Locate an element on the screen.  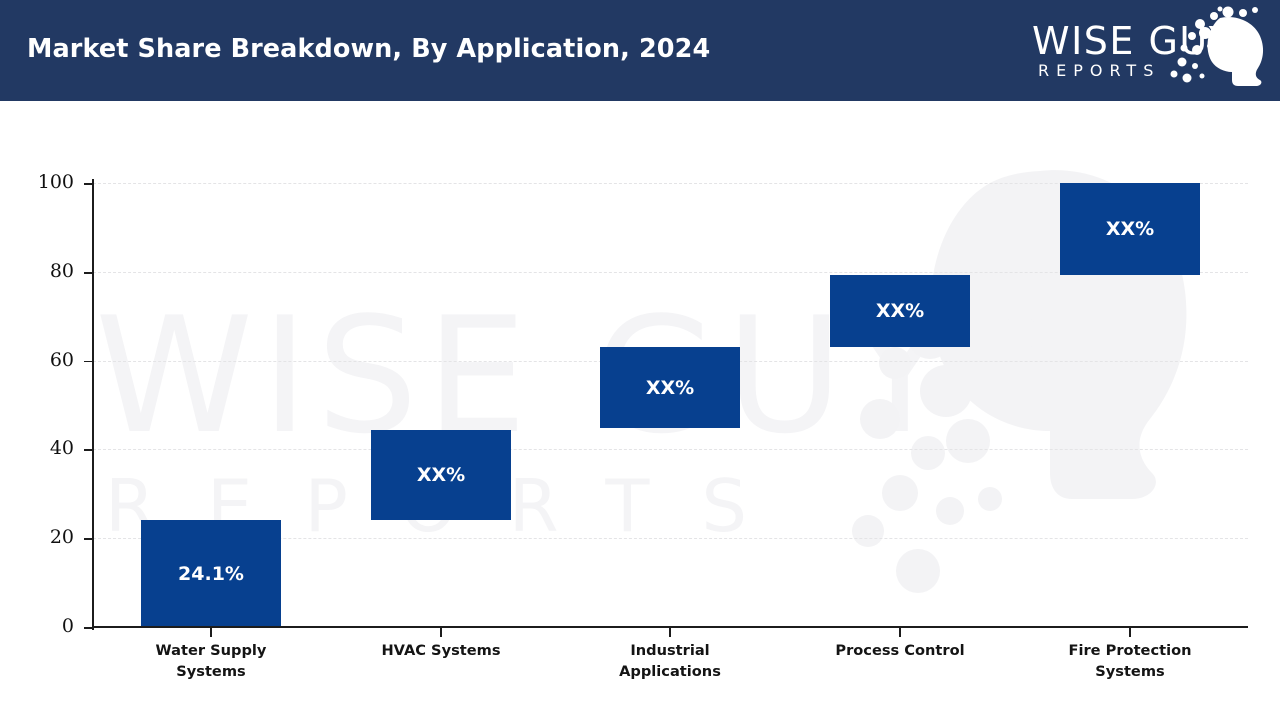
x-label-line: Fire Protection is located at coordinates (1130, 650).